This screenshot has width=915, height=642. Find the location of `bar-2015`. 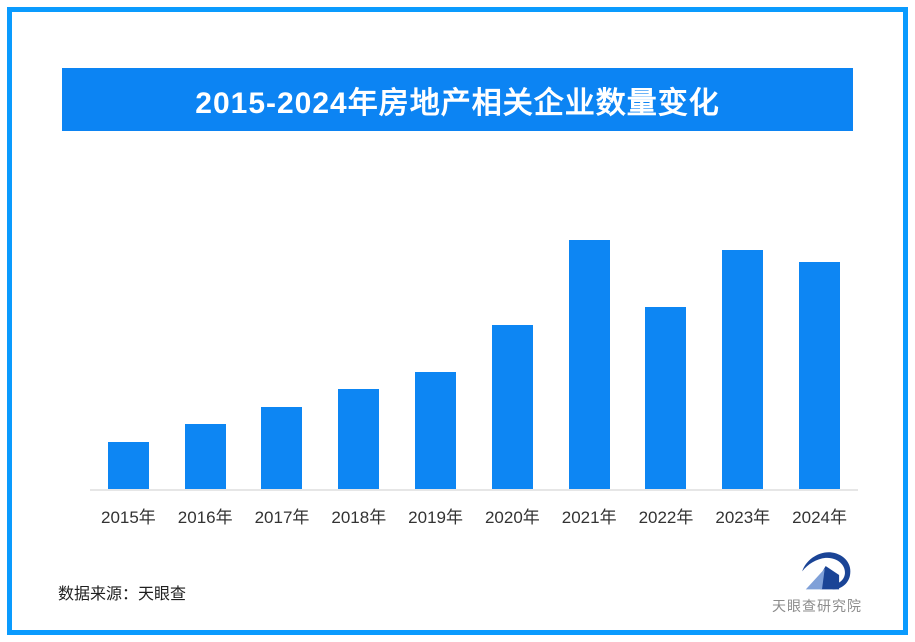

bar-2015 is located at coordinates (128, 465).